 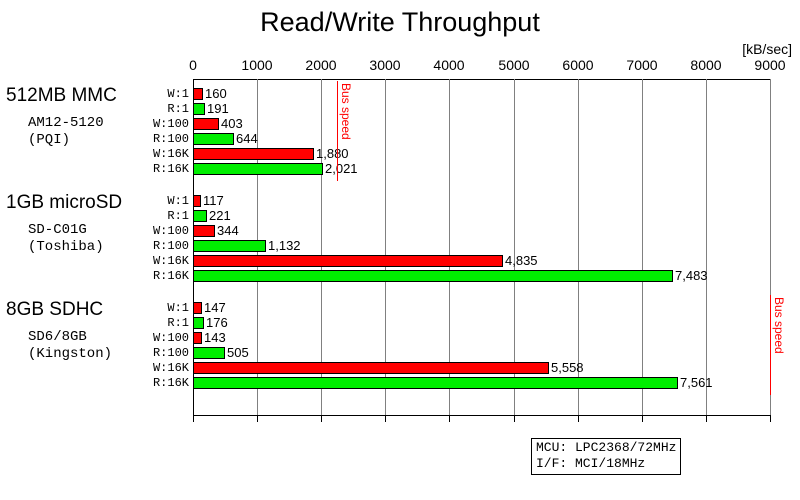 What do you see at coordinates (55, 309) in the screenshot?
I see `group-title-3: 8GB SDHC` at bounding box center [55, 309].